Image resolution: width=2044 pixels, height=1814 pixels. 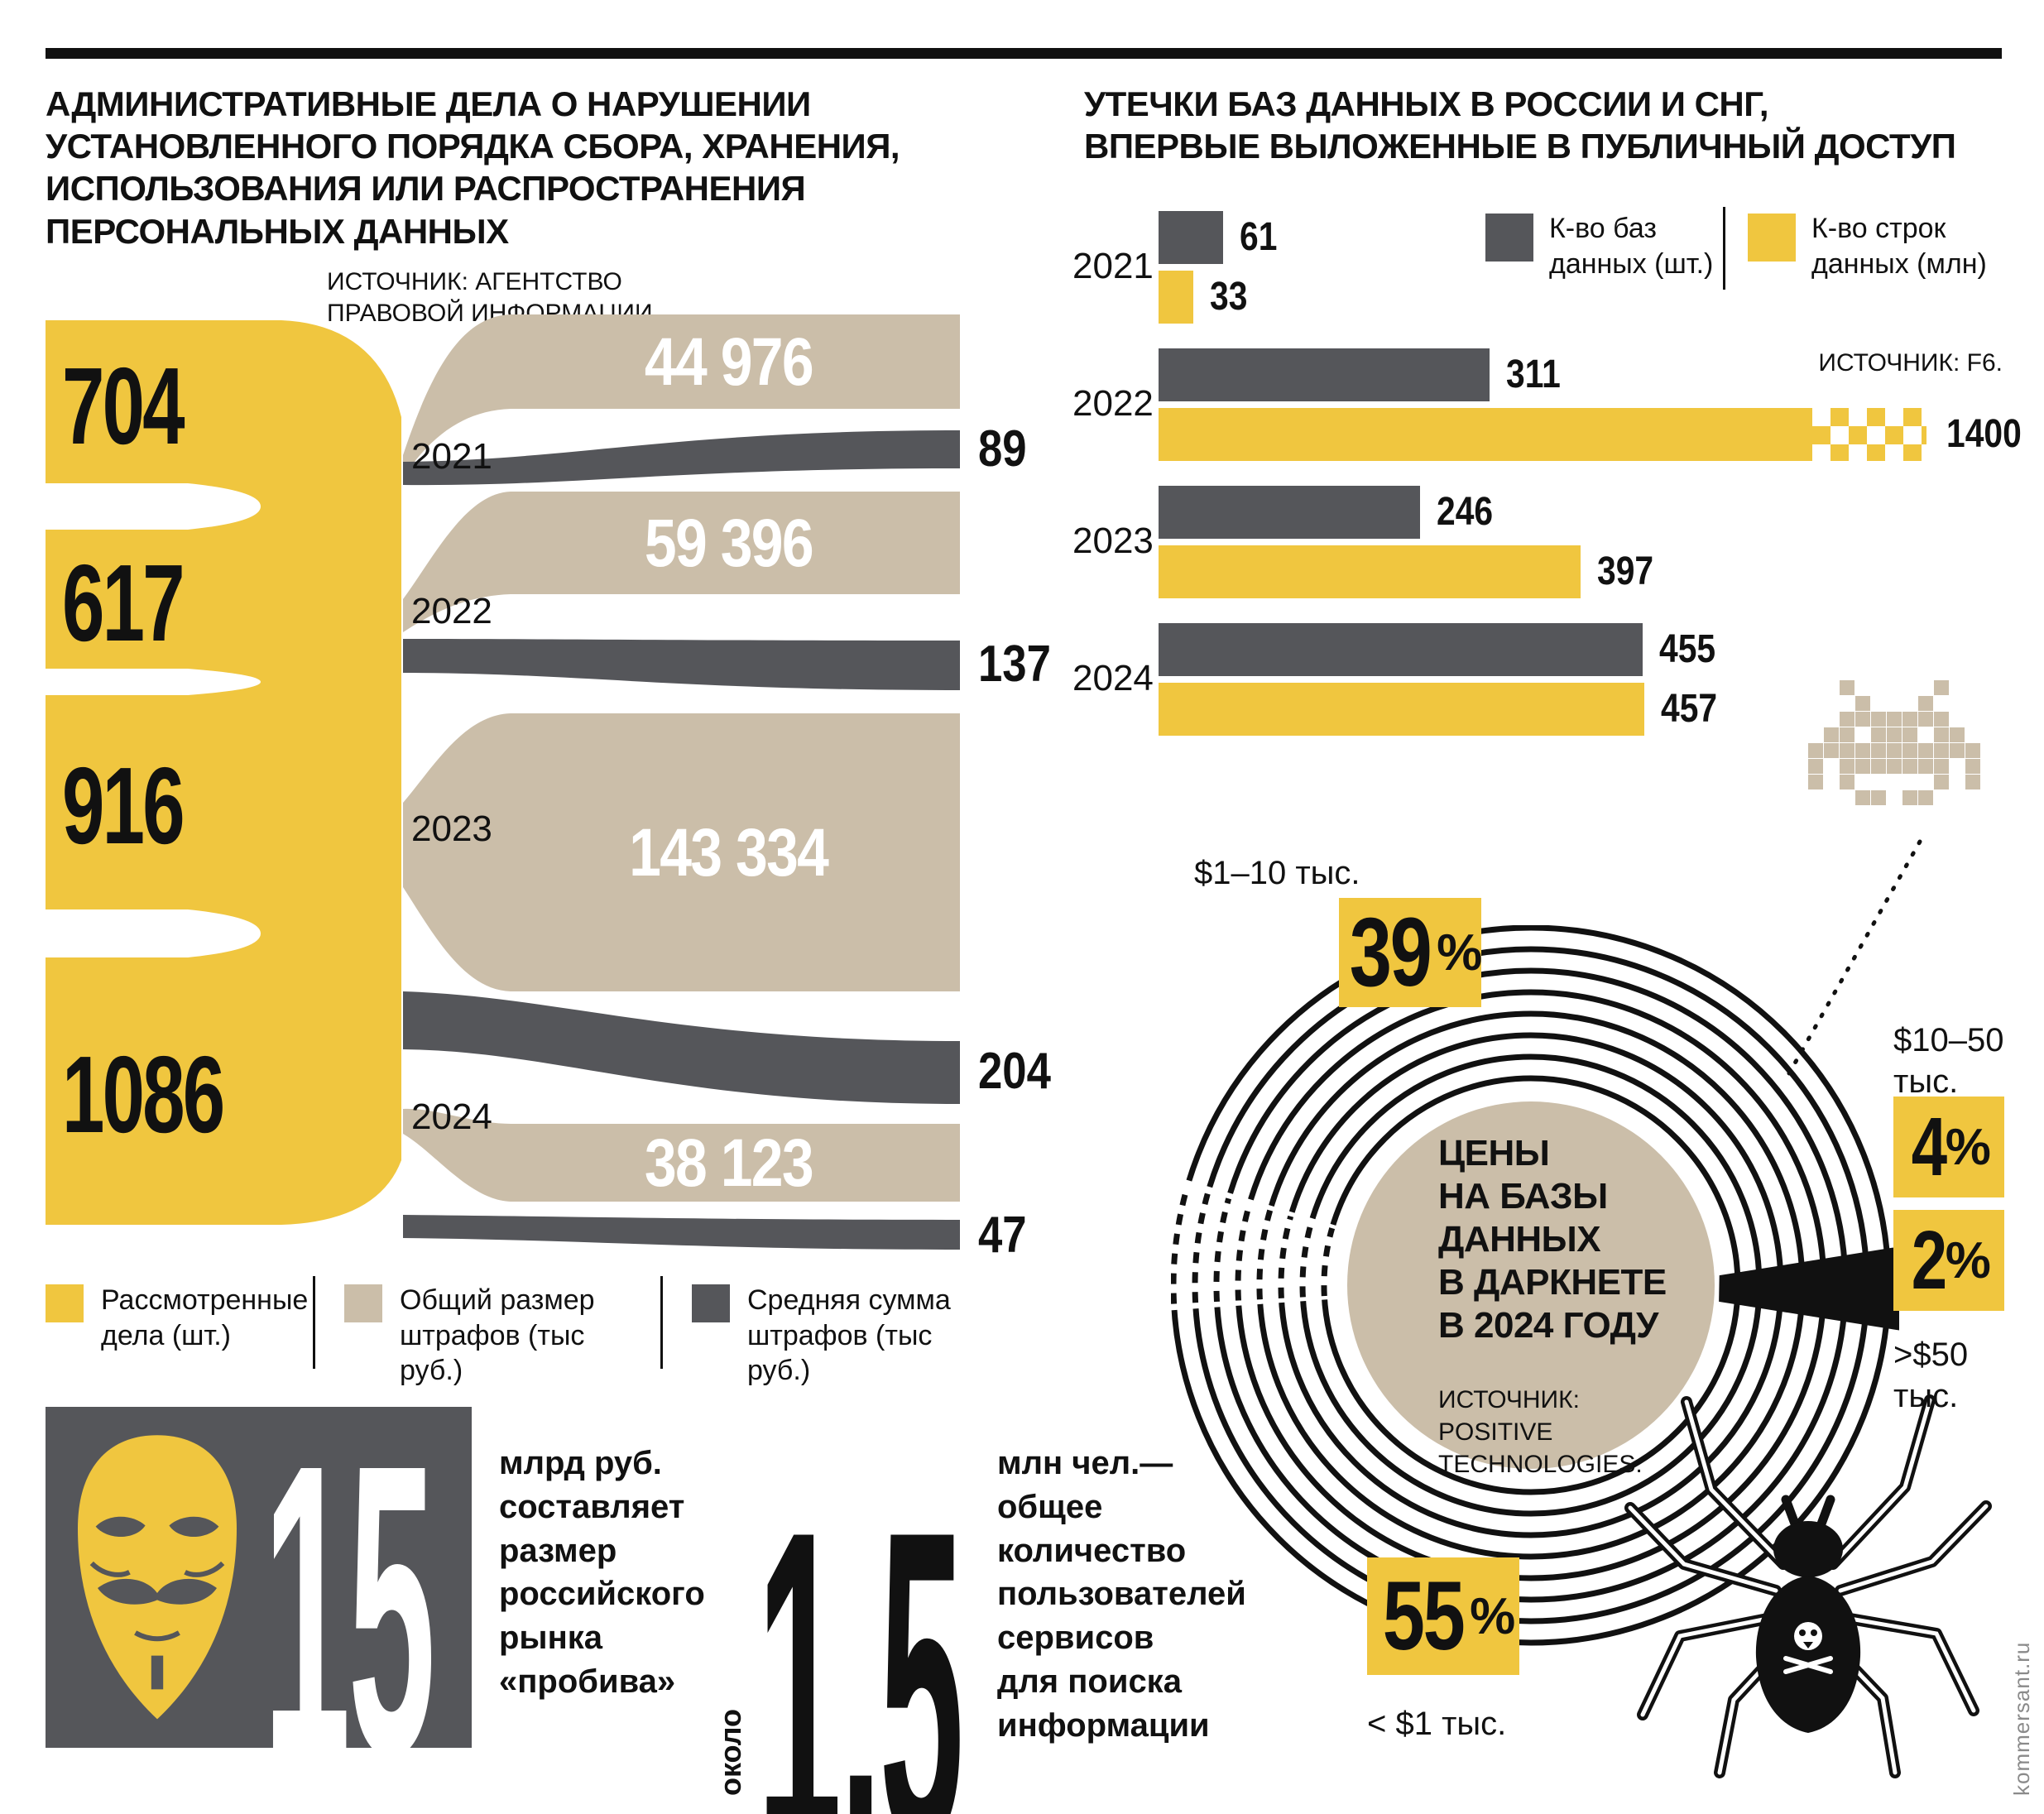 I want to click on pct-box-under-1k: 55%, so click(x=1443, y=1616).